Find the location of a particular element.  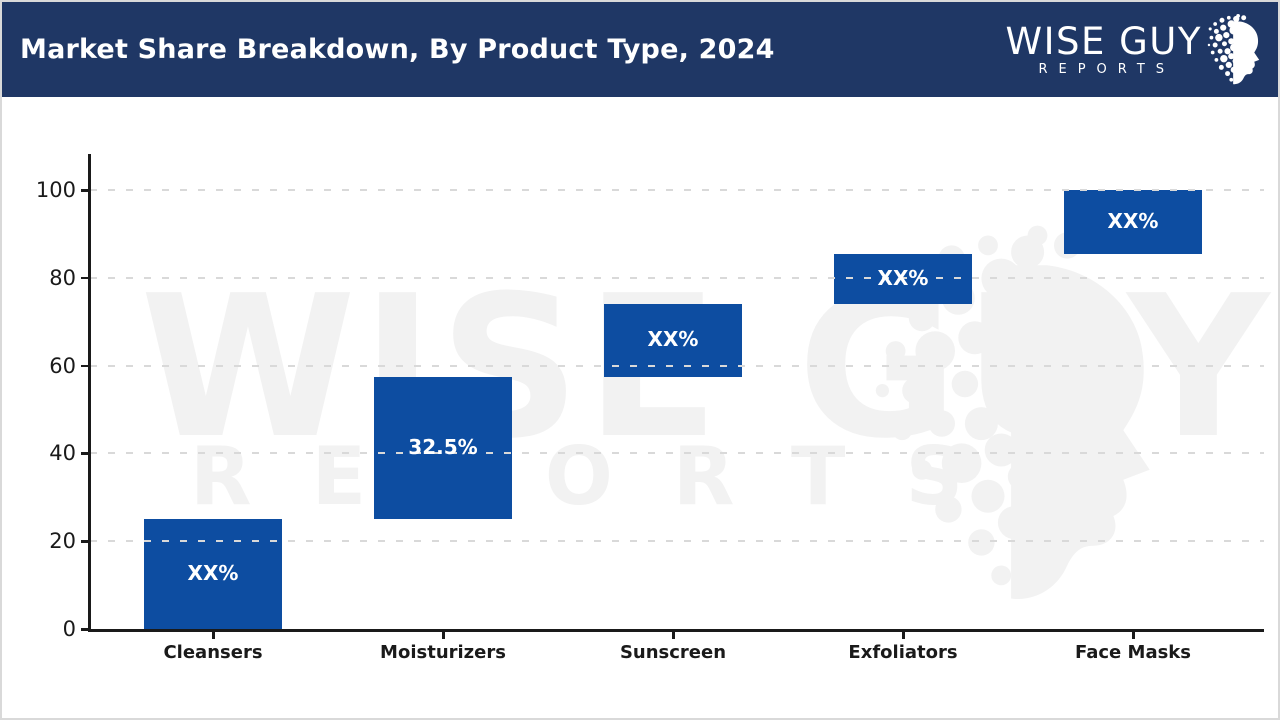

bar-cleansers is located at coordinates (213, 574).